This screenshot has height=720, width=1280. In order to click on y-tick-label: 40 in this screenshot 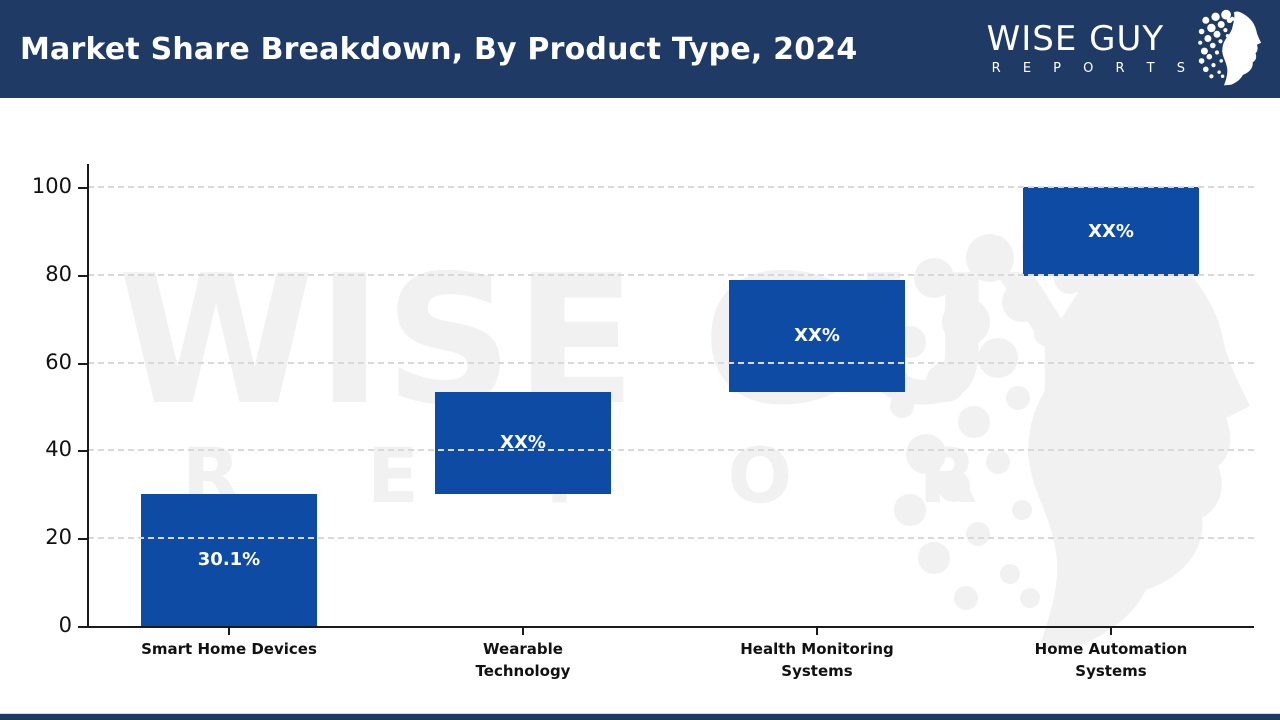, I will do `click(58, 449)`.